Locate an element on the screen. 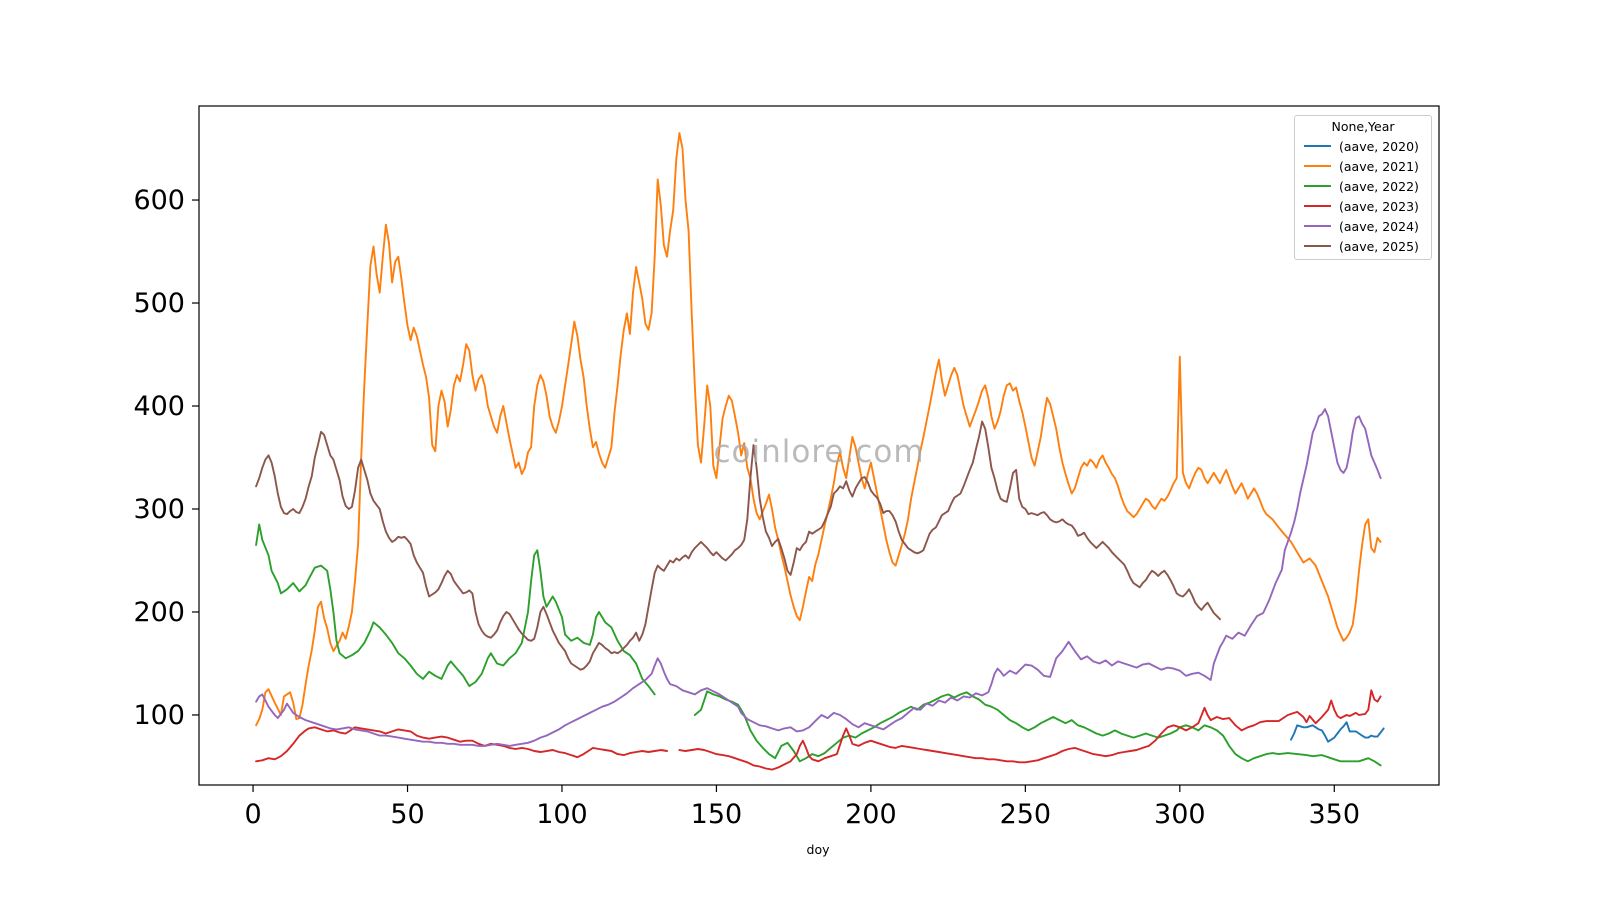  legend-entry-2020: (aave, 2020) is located at coordinates (1363, 146).